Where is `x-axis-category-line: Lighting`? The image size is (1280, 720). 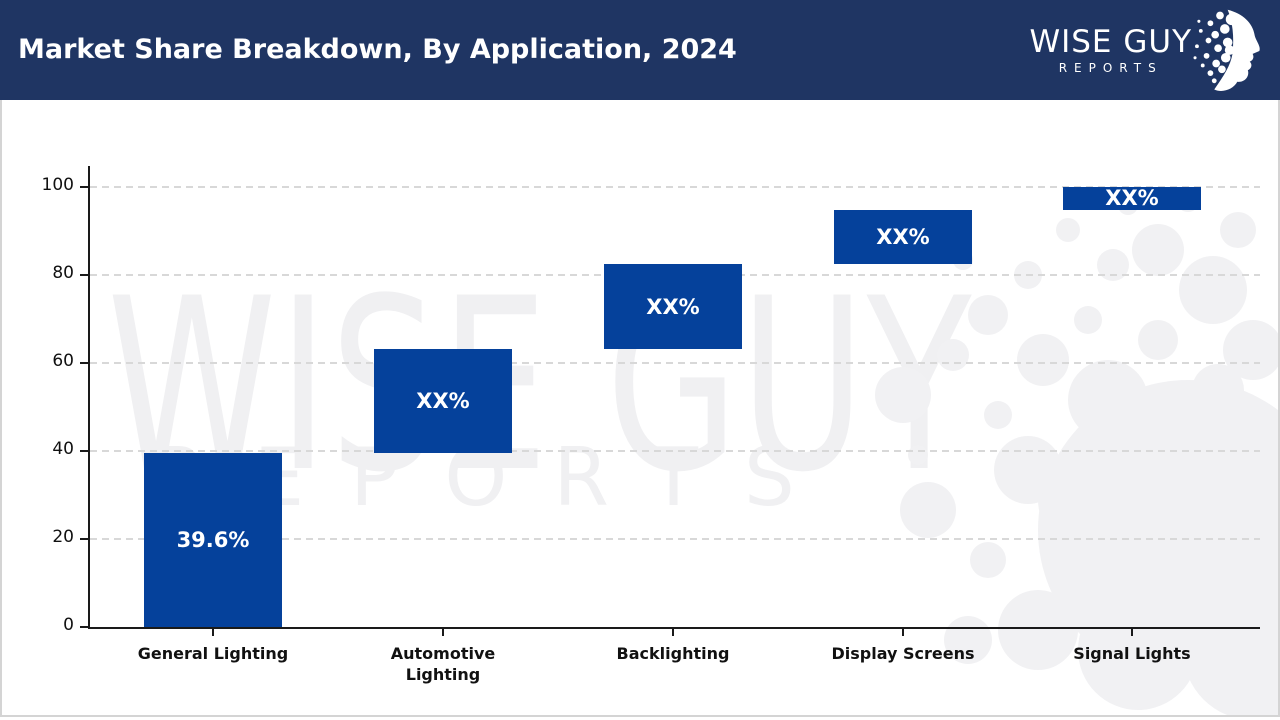 x-axis-category-line: Lighting is located at coordinates (443, 674).